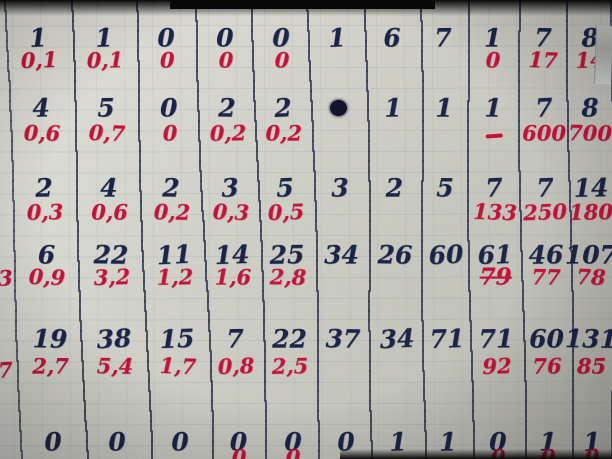 Image resolution: width=612 pixels, height=459 pixels. I want to click on table-cell-secondary-value: 133, so click(495, 212).